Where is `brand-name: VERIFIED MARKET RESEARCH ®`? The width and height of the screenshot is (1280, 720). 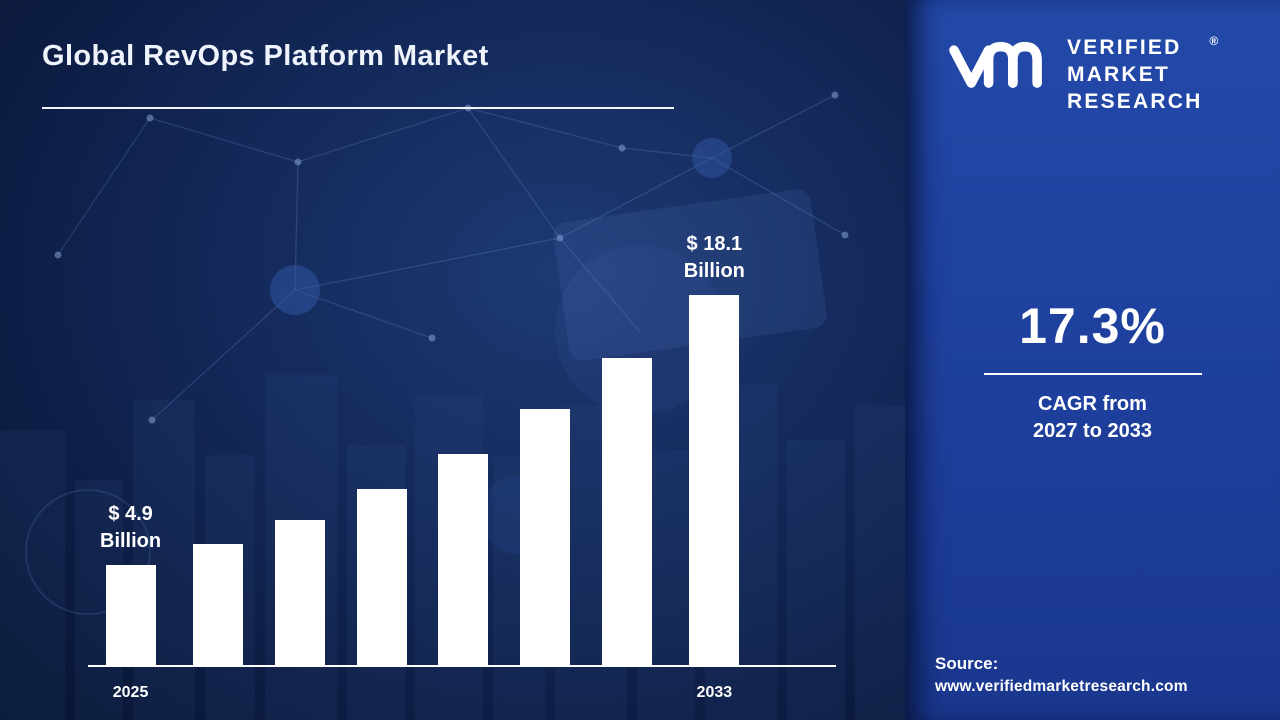
brand-name: VERIFIED MARKET RESEARCH ® is located at coordinates (1142, 74).